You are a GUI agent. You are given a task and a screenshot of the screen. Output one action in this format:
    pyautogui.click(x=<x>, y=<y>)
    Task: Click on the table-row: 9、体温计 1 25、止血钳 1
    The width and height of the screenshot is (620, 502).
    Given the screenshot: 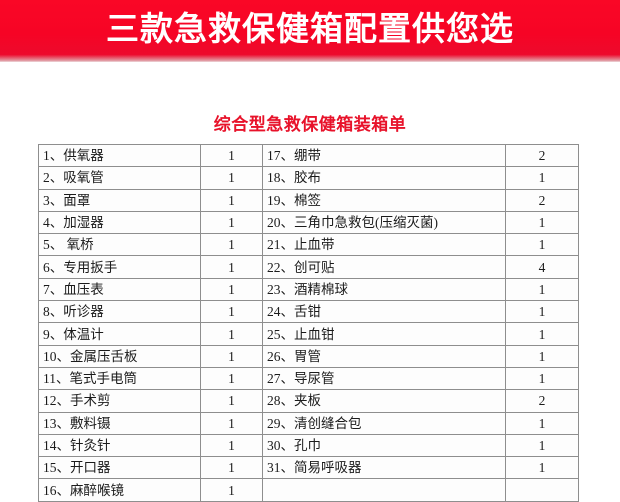 What is the action you would take?
    pyautogui.click(x=308, y=334)
    